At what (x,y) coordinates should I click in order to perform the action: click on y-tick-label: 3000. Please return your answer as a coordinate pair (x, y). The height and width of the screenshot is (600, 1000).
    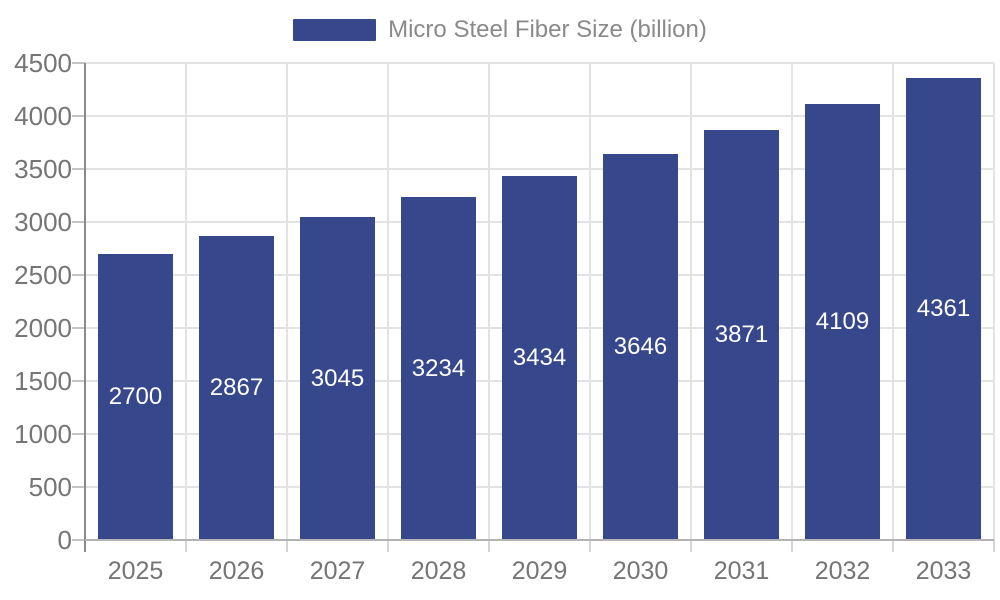
    Looking at the image, I should click on (43, 222).